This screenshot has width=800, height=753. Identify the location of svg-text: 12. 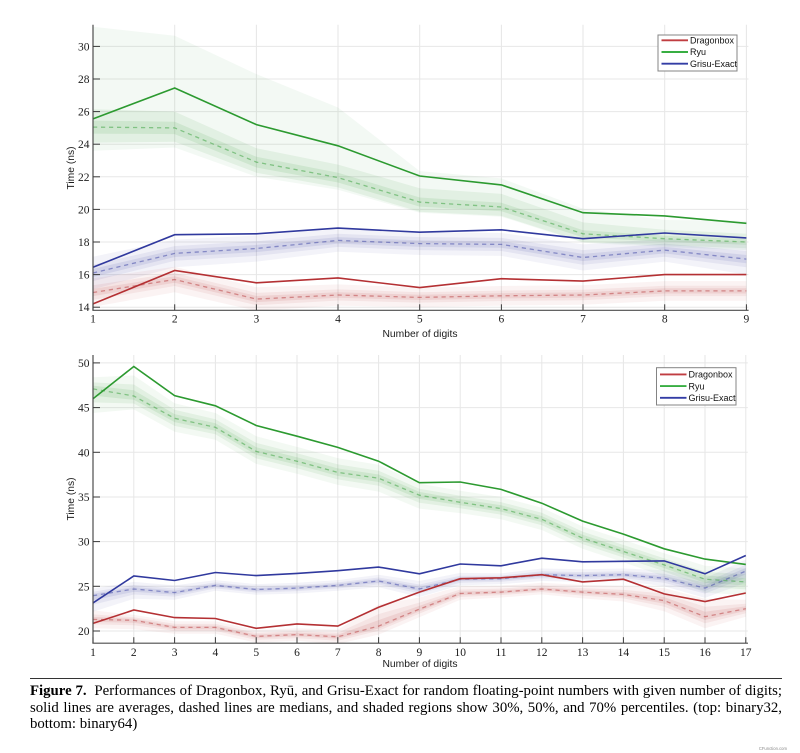
(542, 653).